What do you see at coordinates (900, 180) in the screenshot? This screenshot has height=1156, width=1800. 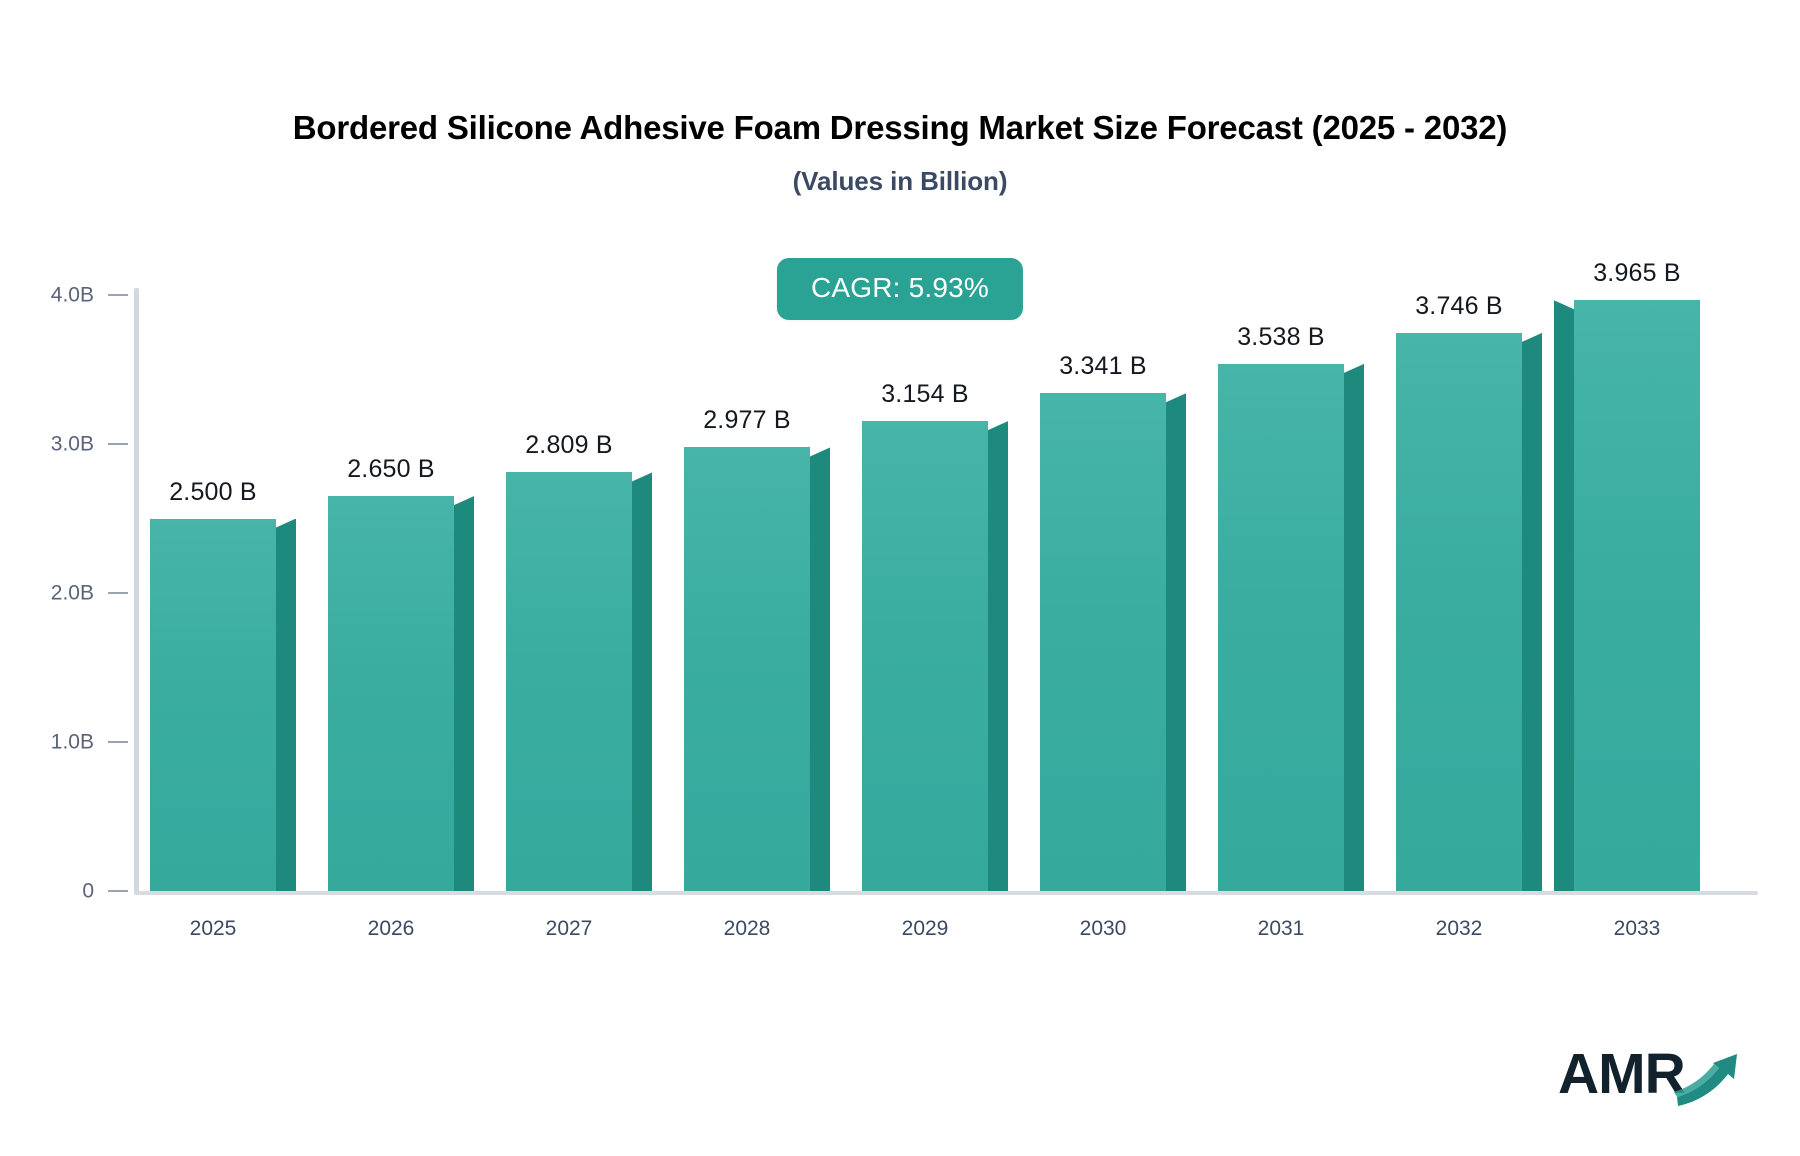 I see `chart-subtitle: (Values in Billion)` at bounding box center [900, 180].